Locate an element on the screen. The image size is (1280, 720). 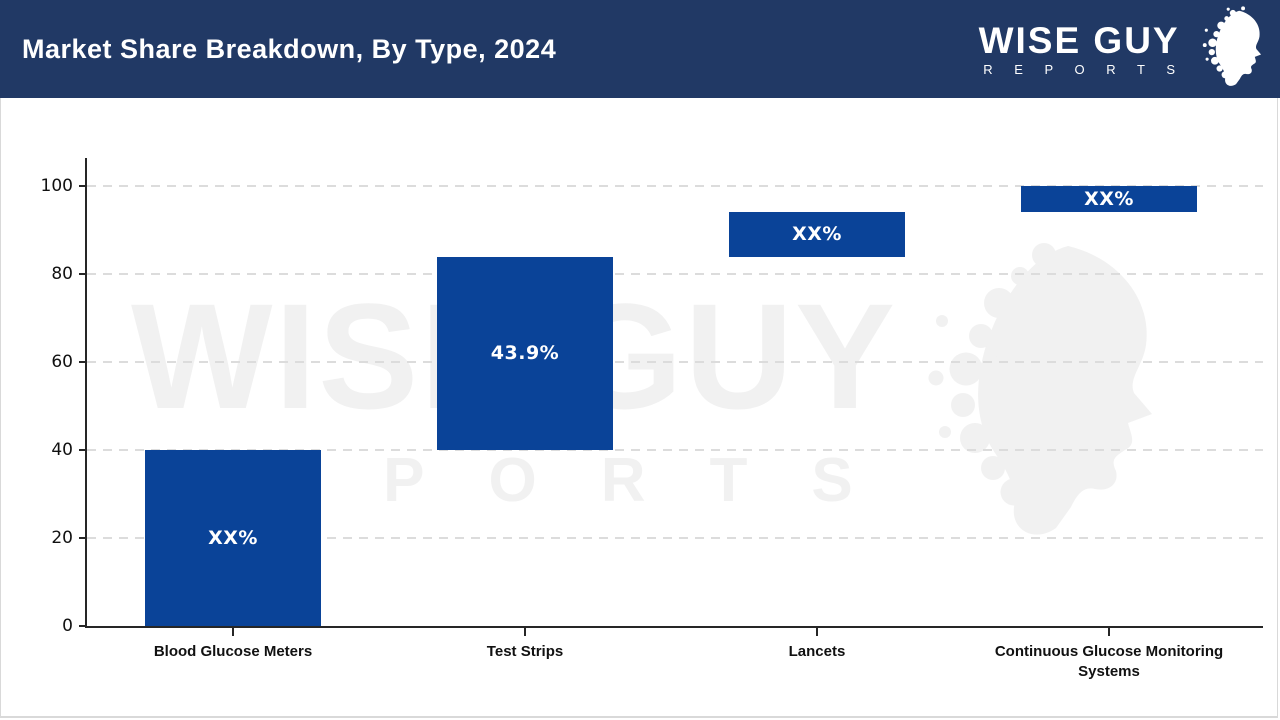
bar-3: XX% is located at coordinates (817, 234).